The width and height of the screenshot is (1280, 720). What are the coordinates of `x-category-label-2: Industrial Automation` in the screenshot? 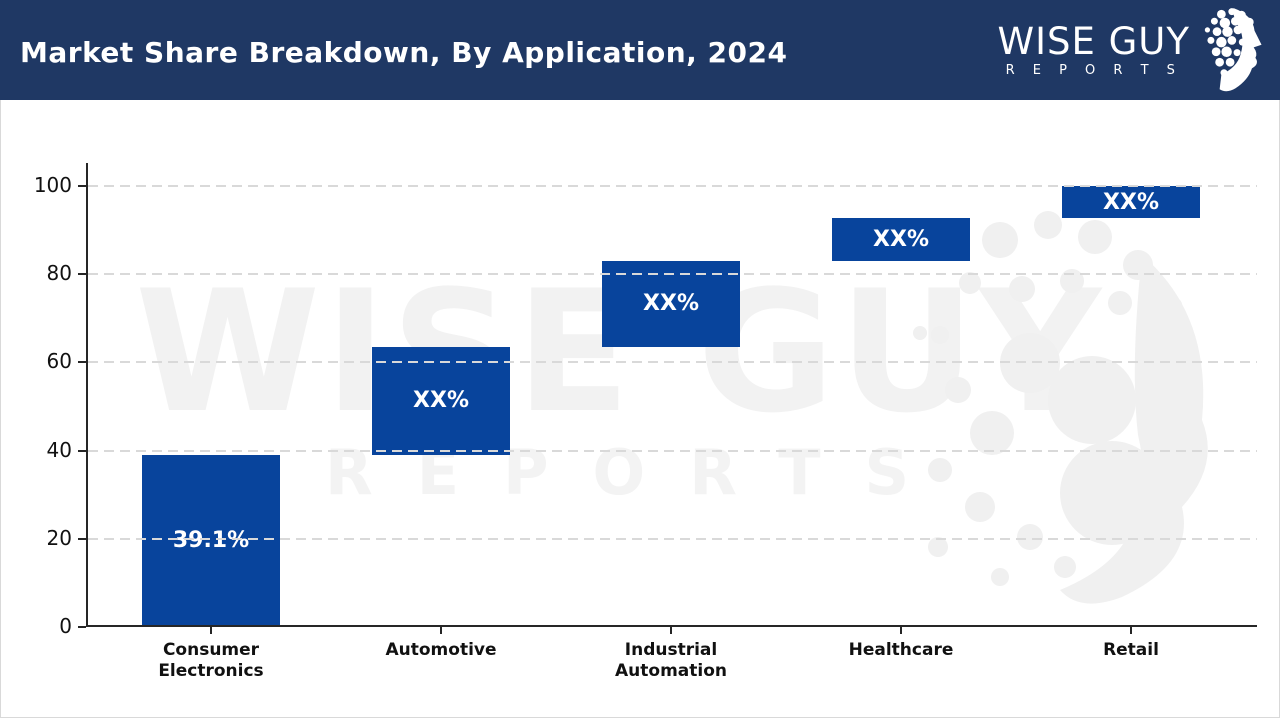 It's located at (671, 660).